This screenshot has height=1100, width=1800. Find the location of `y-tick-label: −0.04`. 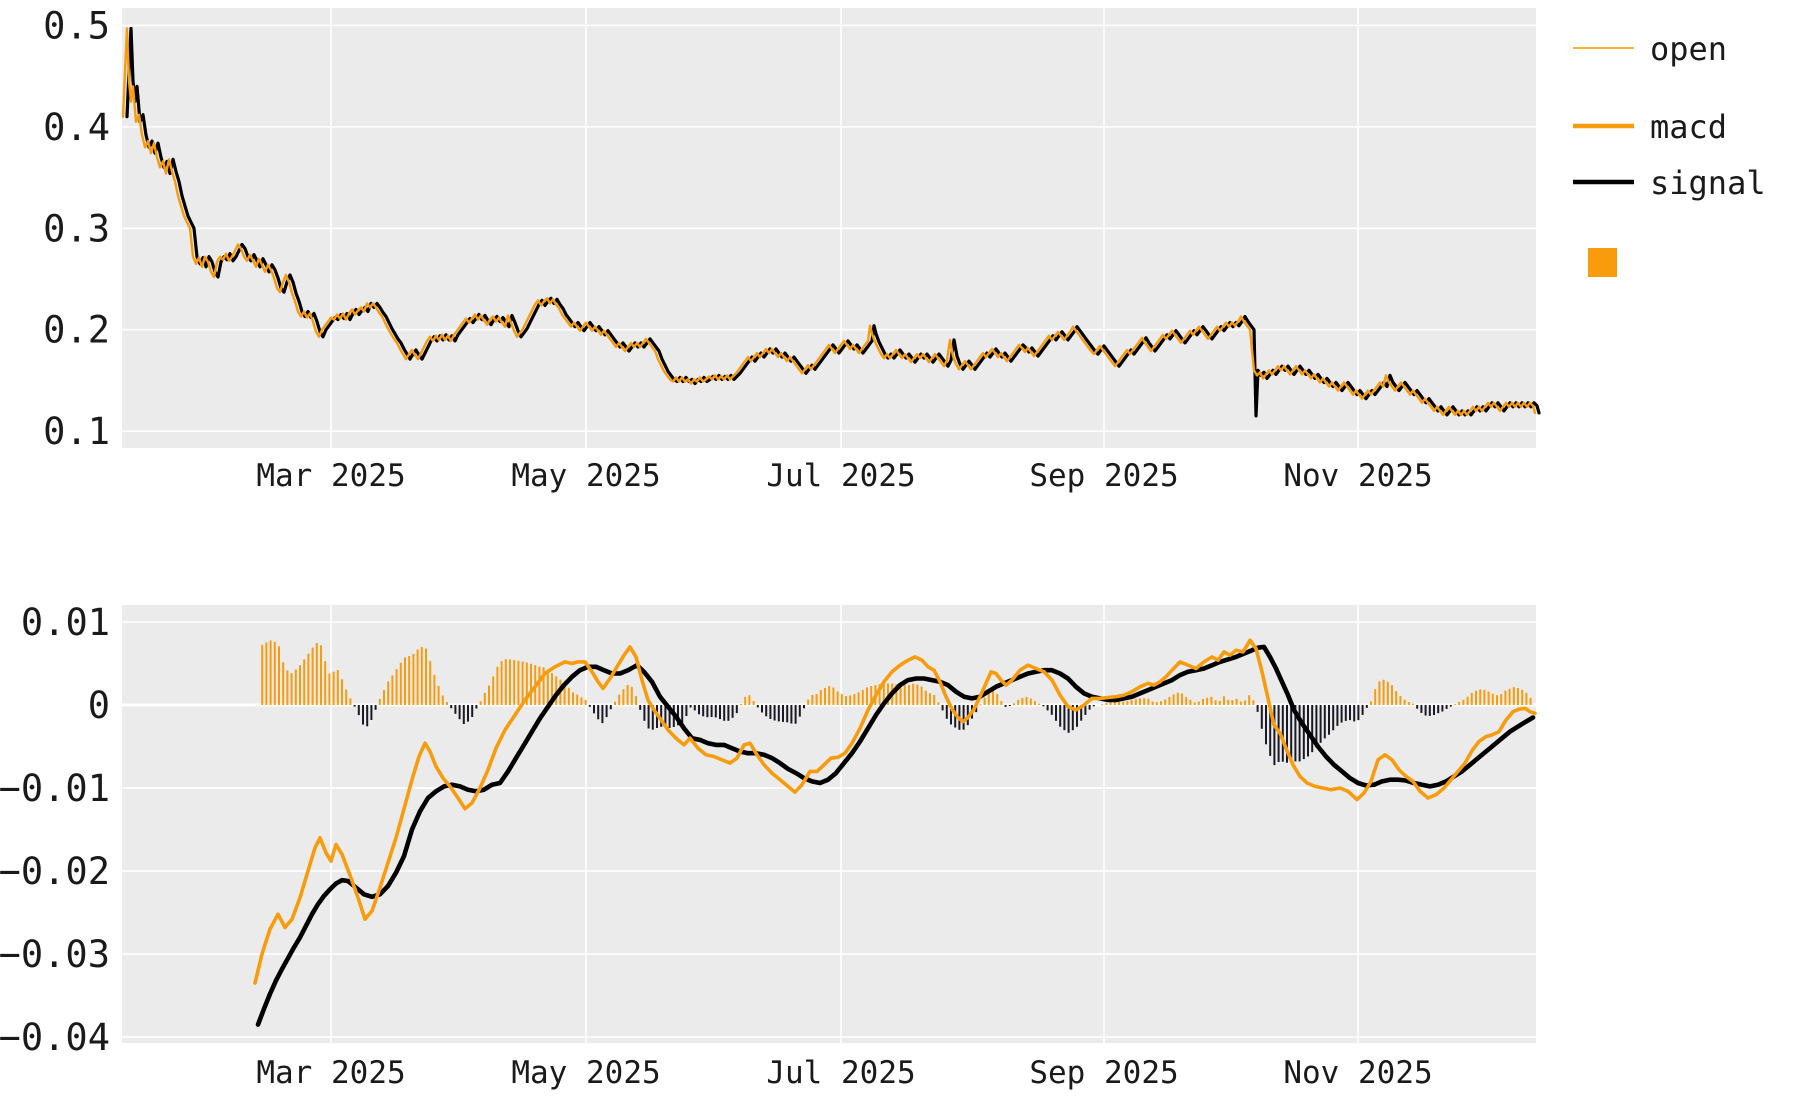

y-tick-label: −0.04 is located at coordinates (55, 1037).